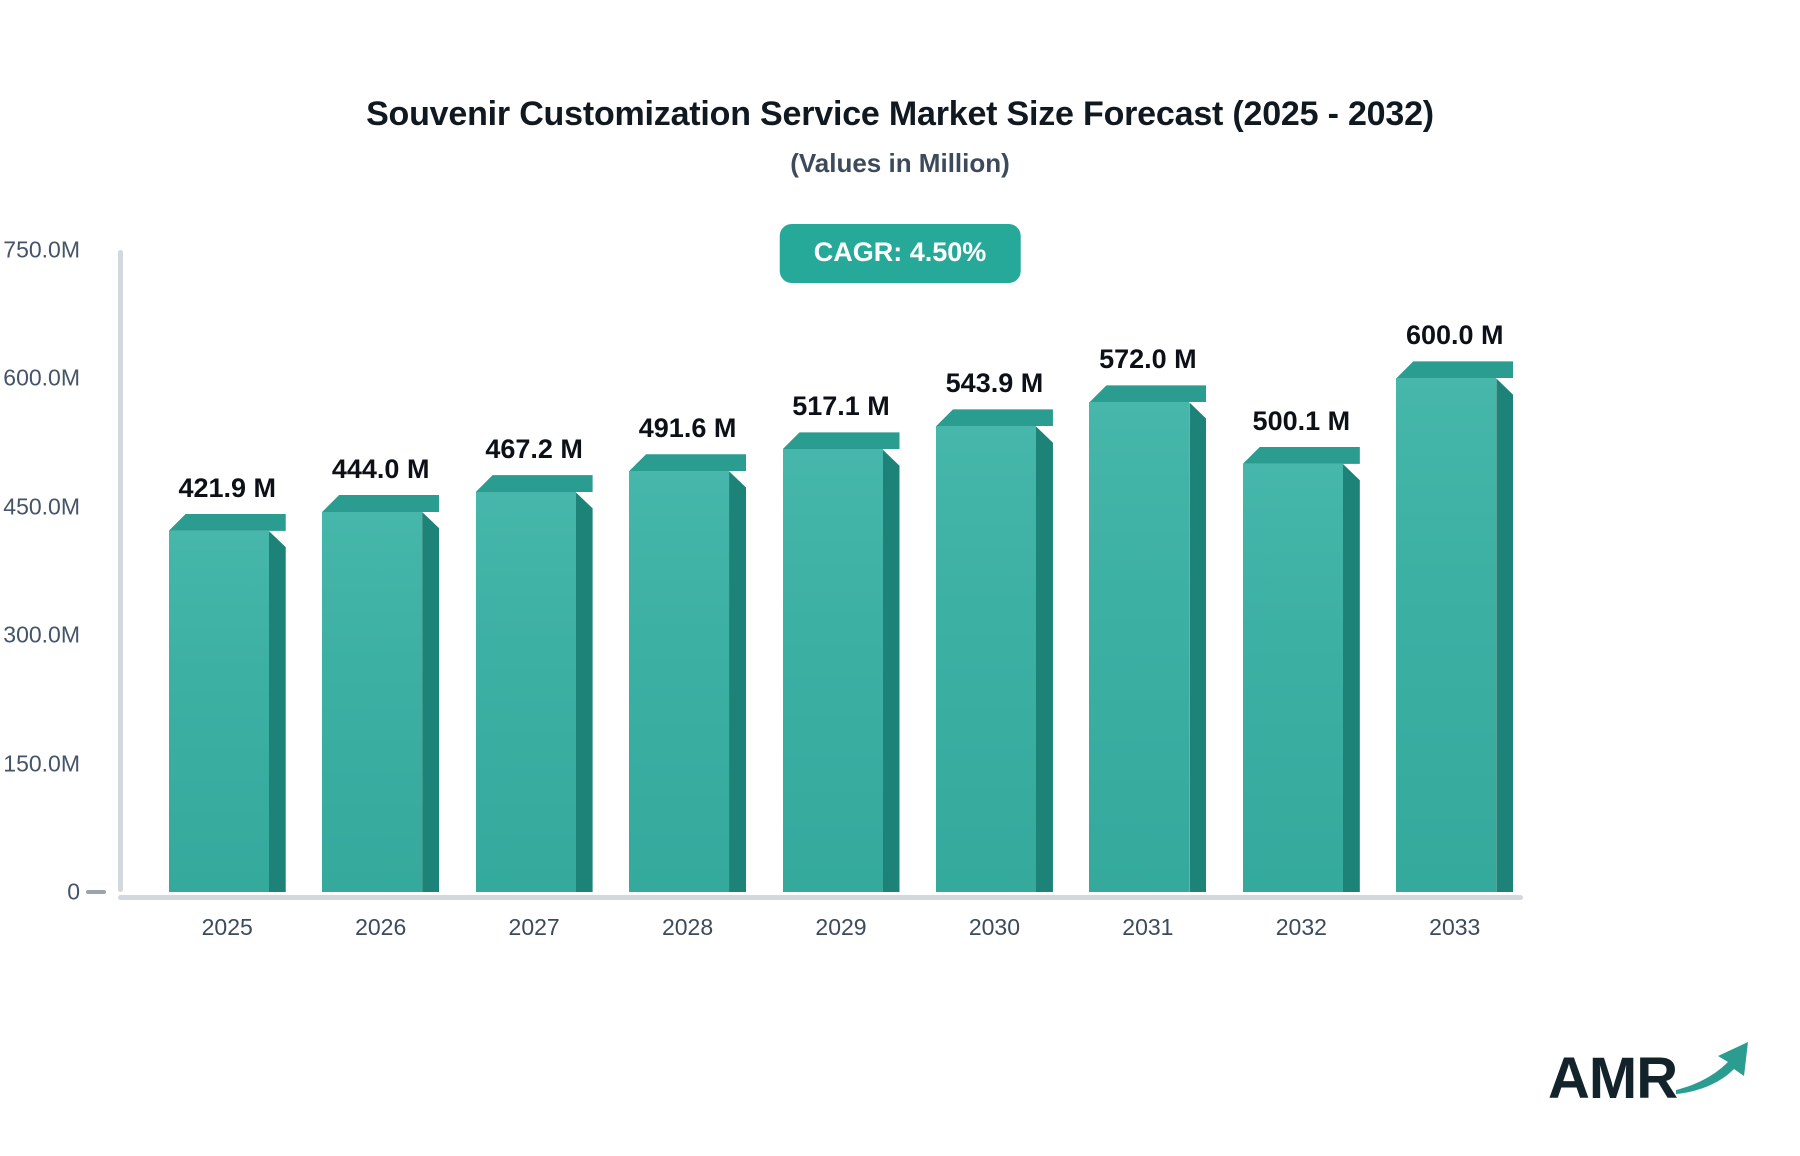 The image size is (1800, 1156). Describe the element at coordinates (227, 927) in the screenshot. I see `x-axis-tick-label: 2025` at that location.